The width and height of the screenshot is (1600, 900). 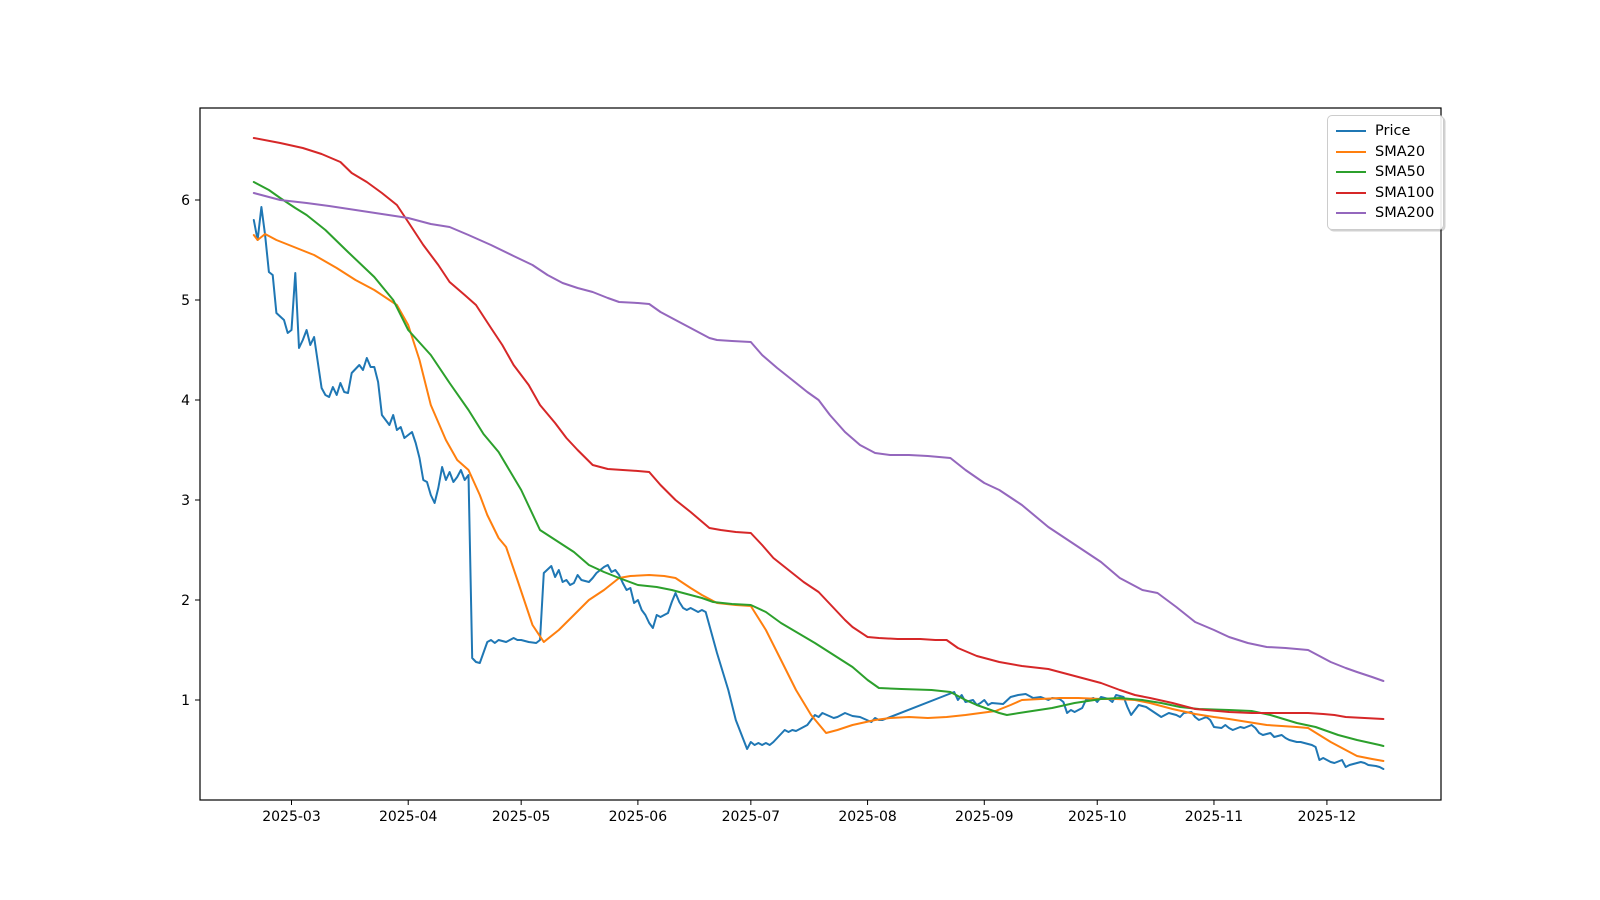 What do you see at coordinates (751, 817) in the screenshot?
I see `x-tick-label: 2025-07` at bounding box center [751, 817].